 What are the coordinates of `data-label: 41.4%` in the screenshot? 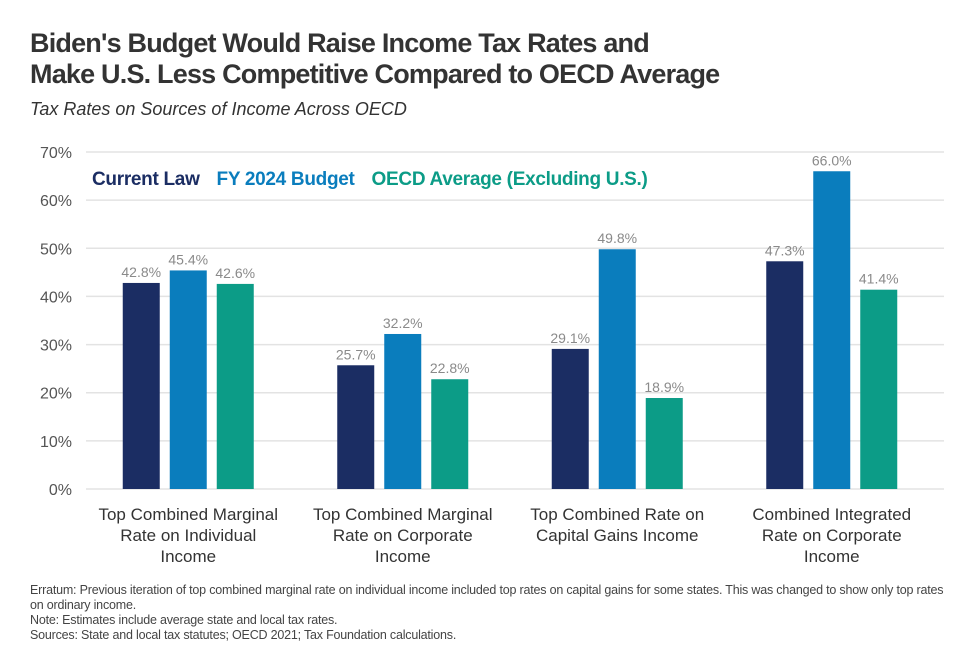 It's located at (879, 279).